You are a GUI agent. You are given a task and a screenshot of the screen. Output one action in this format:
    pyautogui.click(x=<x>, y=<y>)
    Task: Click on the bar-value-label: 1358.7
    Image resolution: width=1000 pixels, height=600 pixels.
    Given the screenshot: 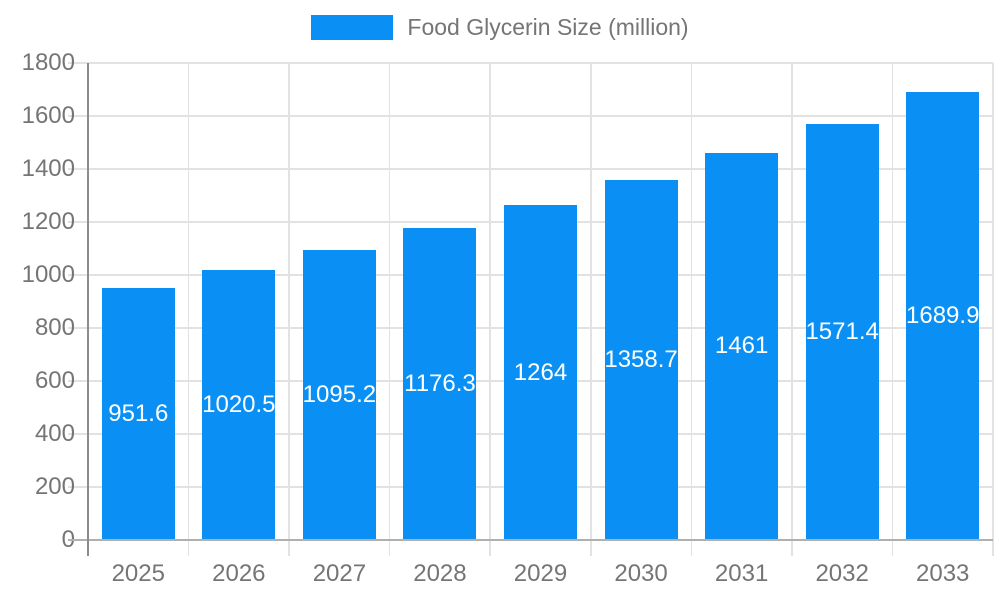 What is the action you would take?
    pyautogui.click(x=641, y=359)
    